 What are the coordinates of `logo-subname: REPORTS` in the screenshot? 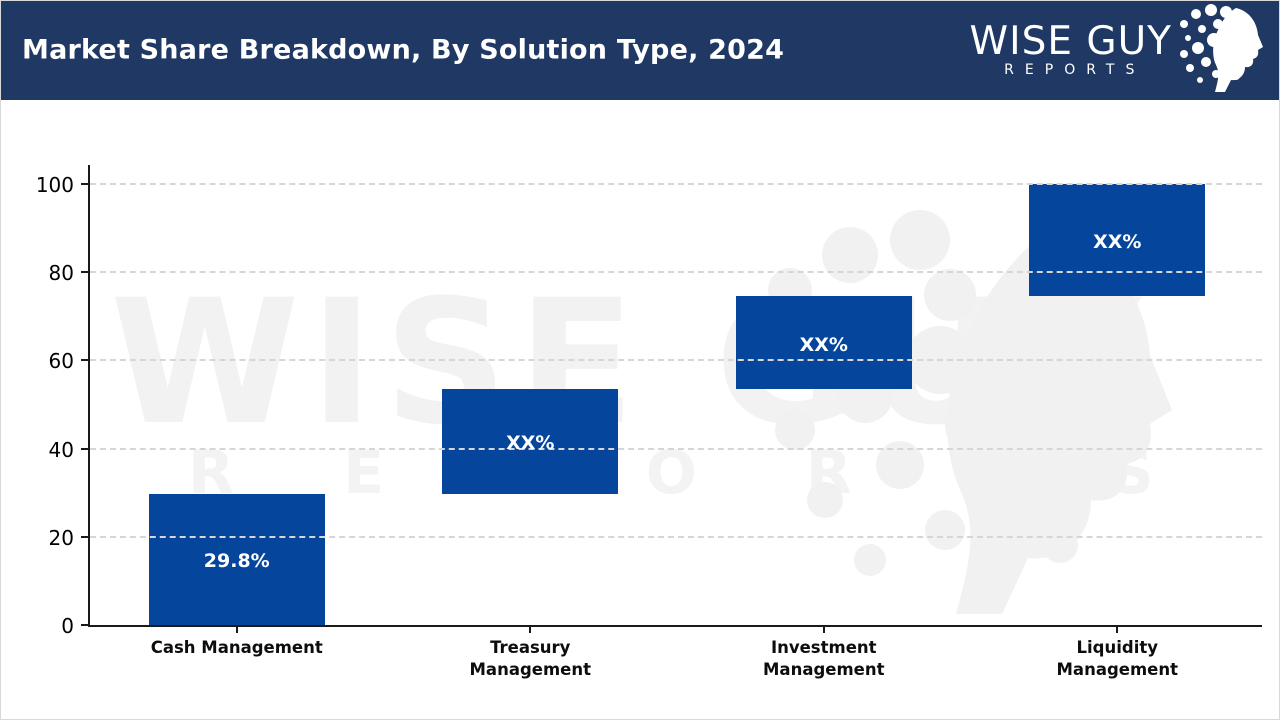 It's located at (1075, 70).